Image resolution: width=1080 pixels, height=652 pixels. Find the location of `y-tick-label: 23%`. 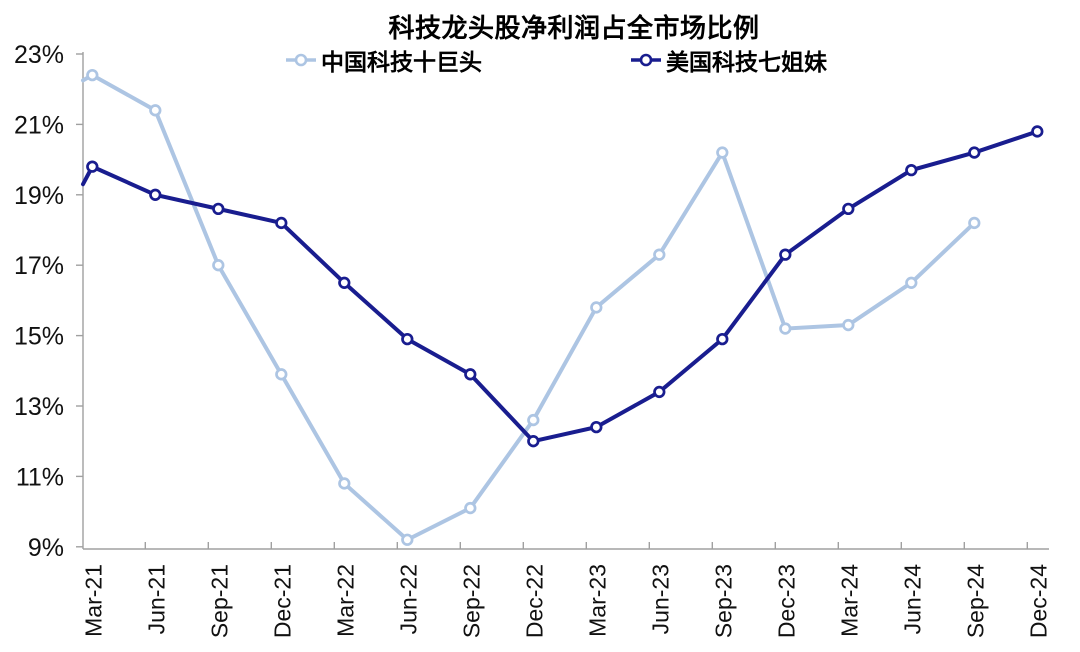

y-tick-label: 23% is located at coordinates (39, 55).